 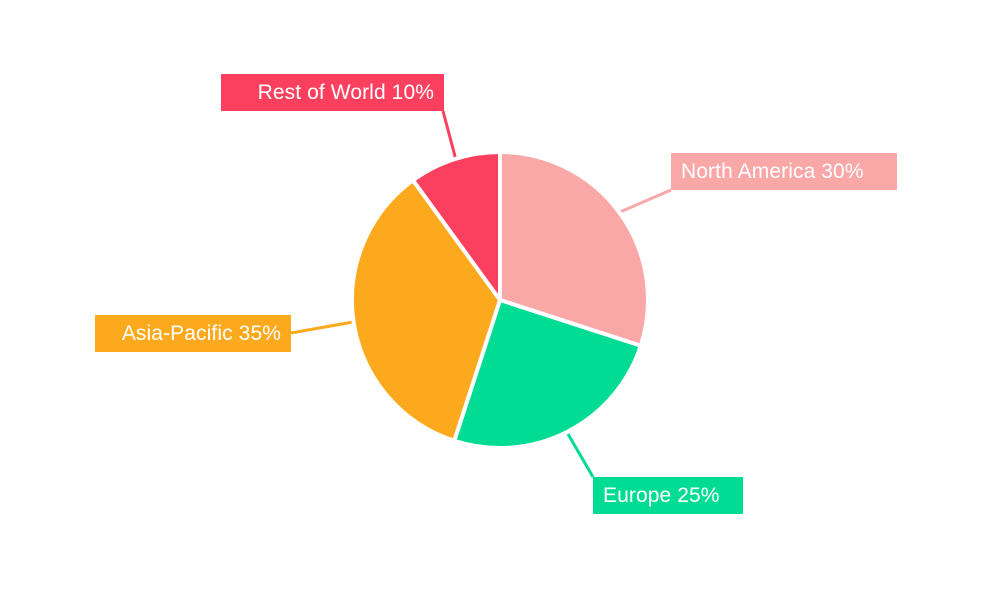 I want to click on pie-label-rest-of-world: Rest of World 10%, so click(x=332, y=92).